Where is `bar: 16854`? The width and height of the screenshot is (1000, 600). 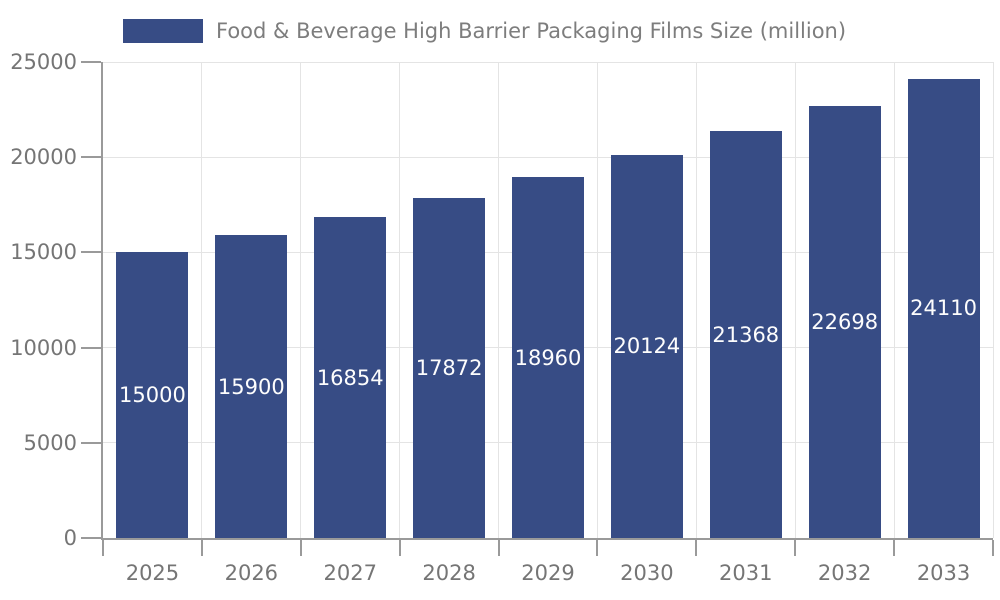
bar: 16854 is located at coordinates (350, 377).